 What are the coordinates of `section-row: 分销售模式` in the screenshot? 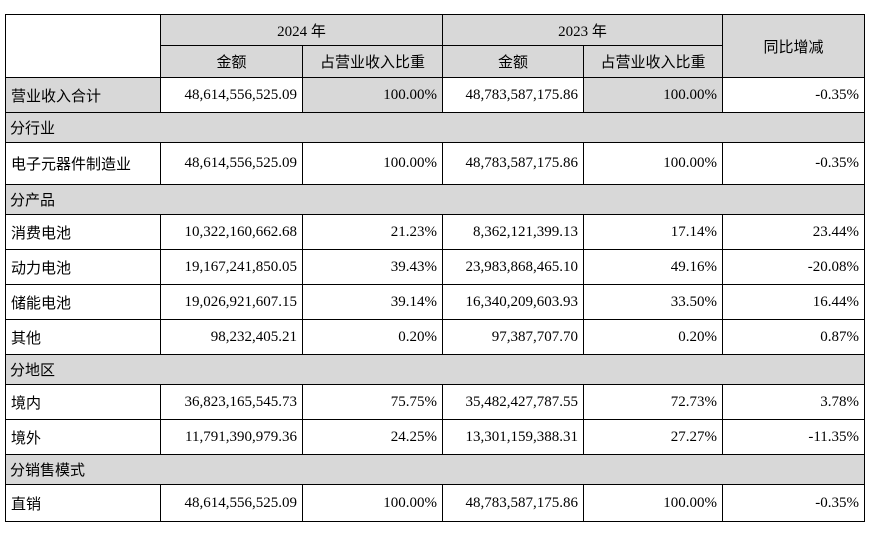 It's located at (435, 469).